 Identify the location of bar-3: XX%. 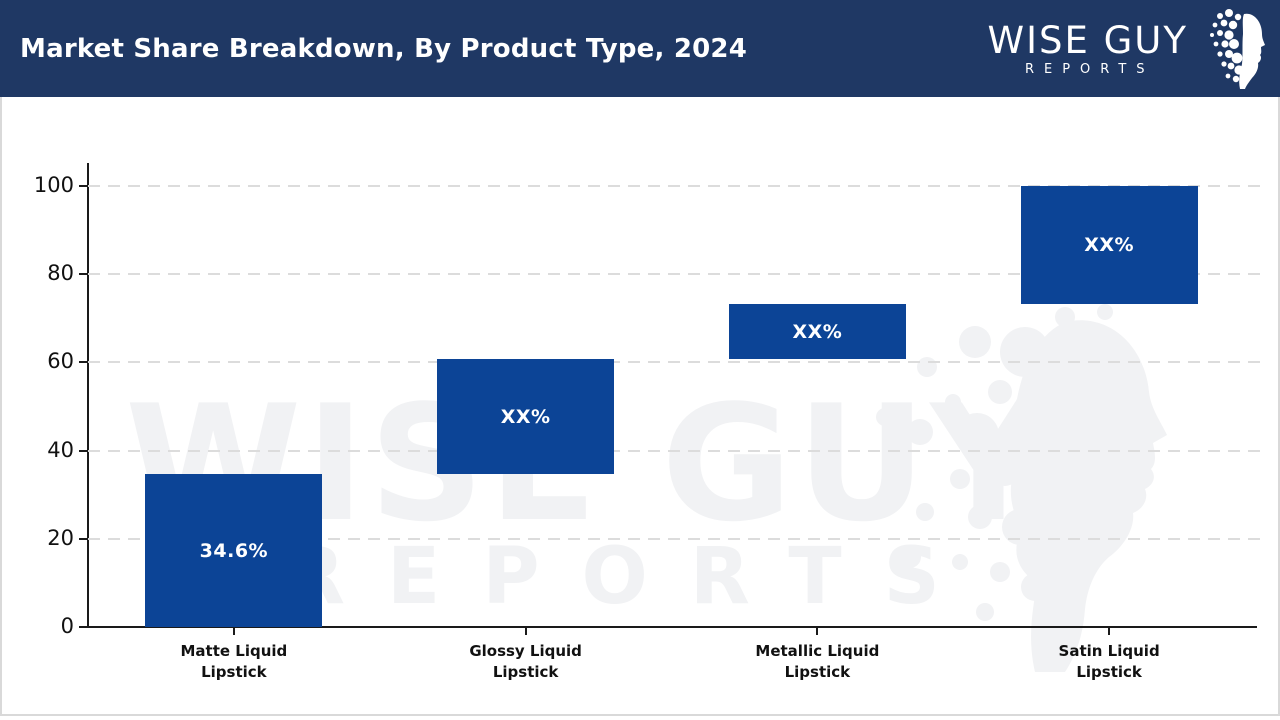
(817, 331).